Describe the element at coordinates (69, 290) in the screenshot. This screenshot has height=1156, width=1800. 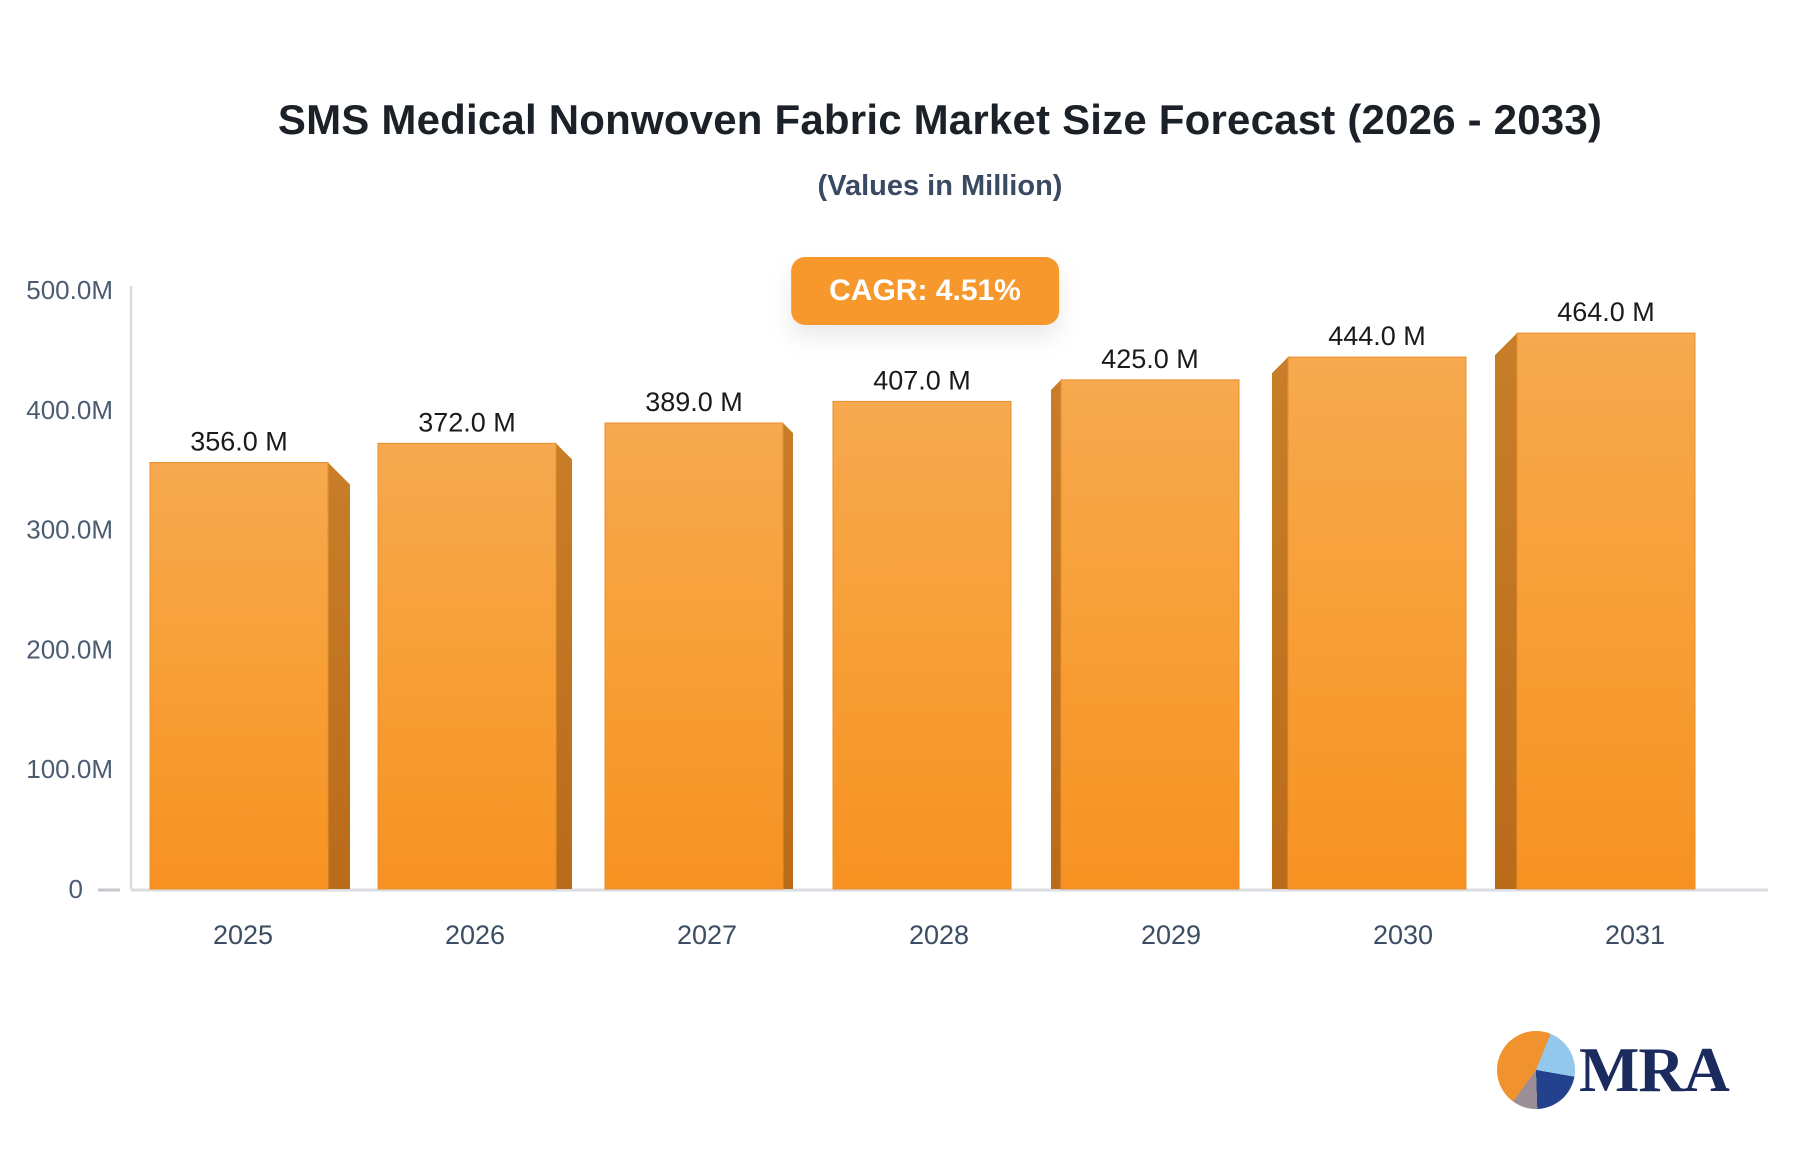
I see `y-axis-tick-label: 500.0M` at that location.